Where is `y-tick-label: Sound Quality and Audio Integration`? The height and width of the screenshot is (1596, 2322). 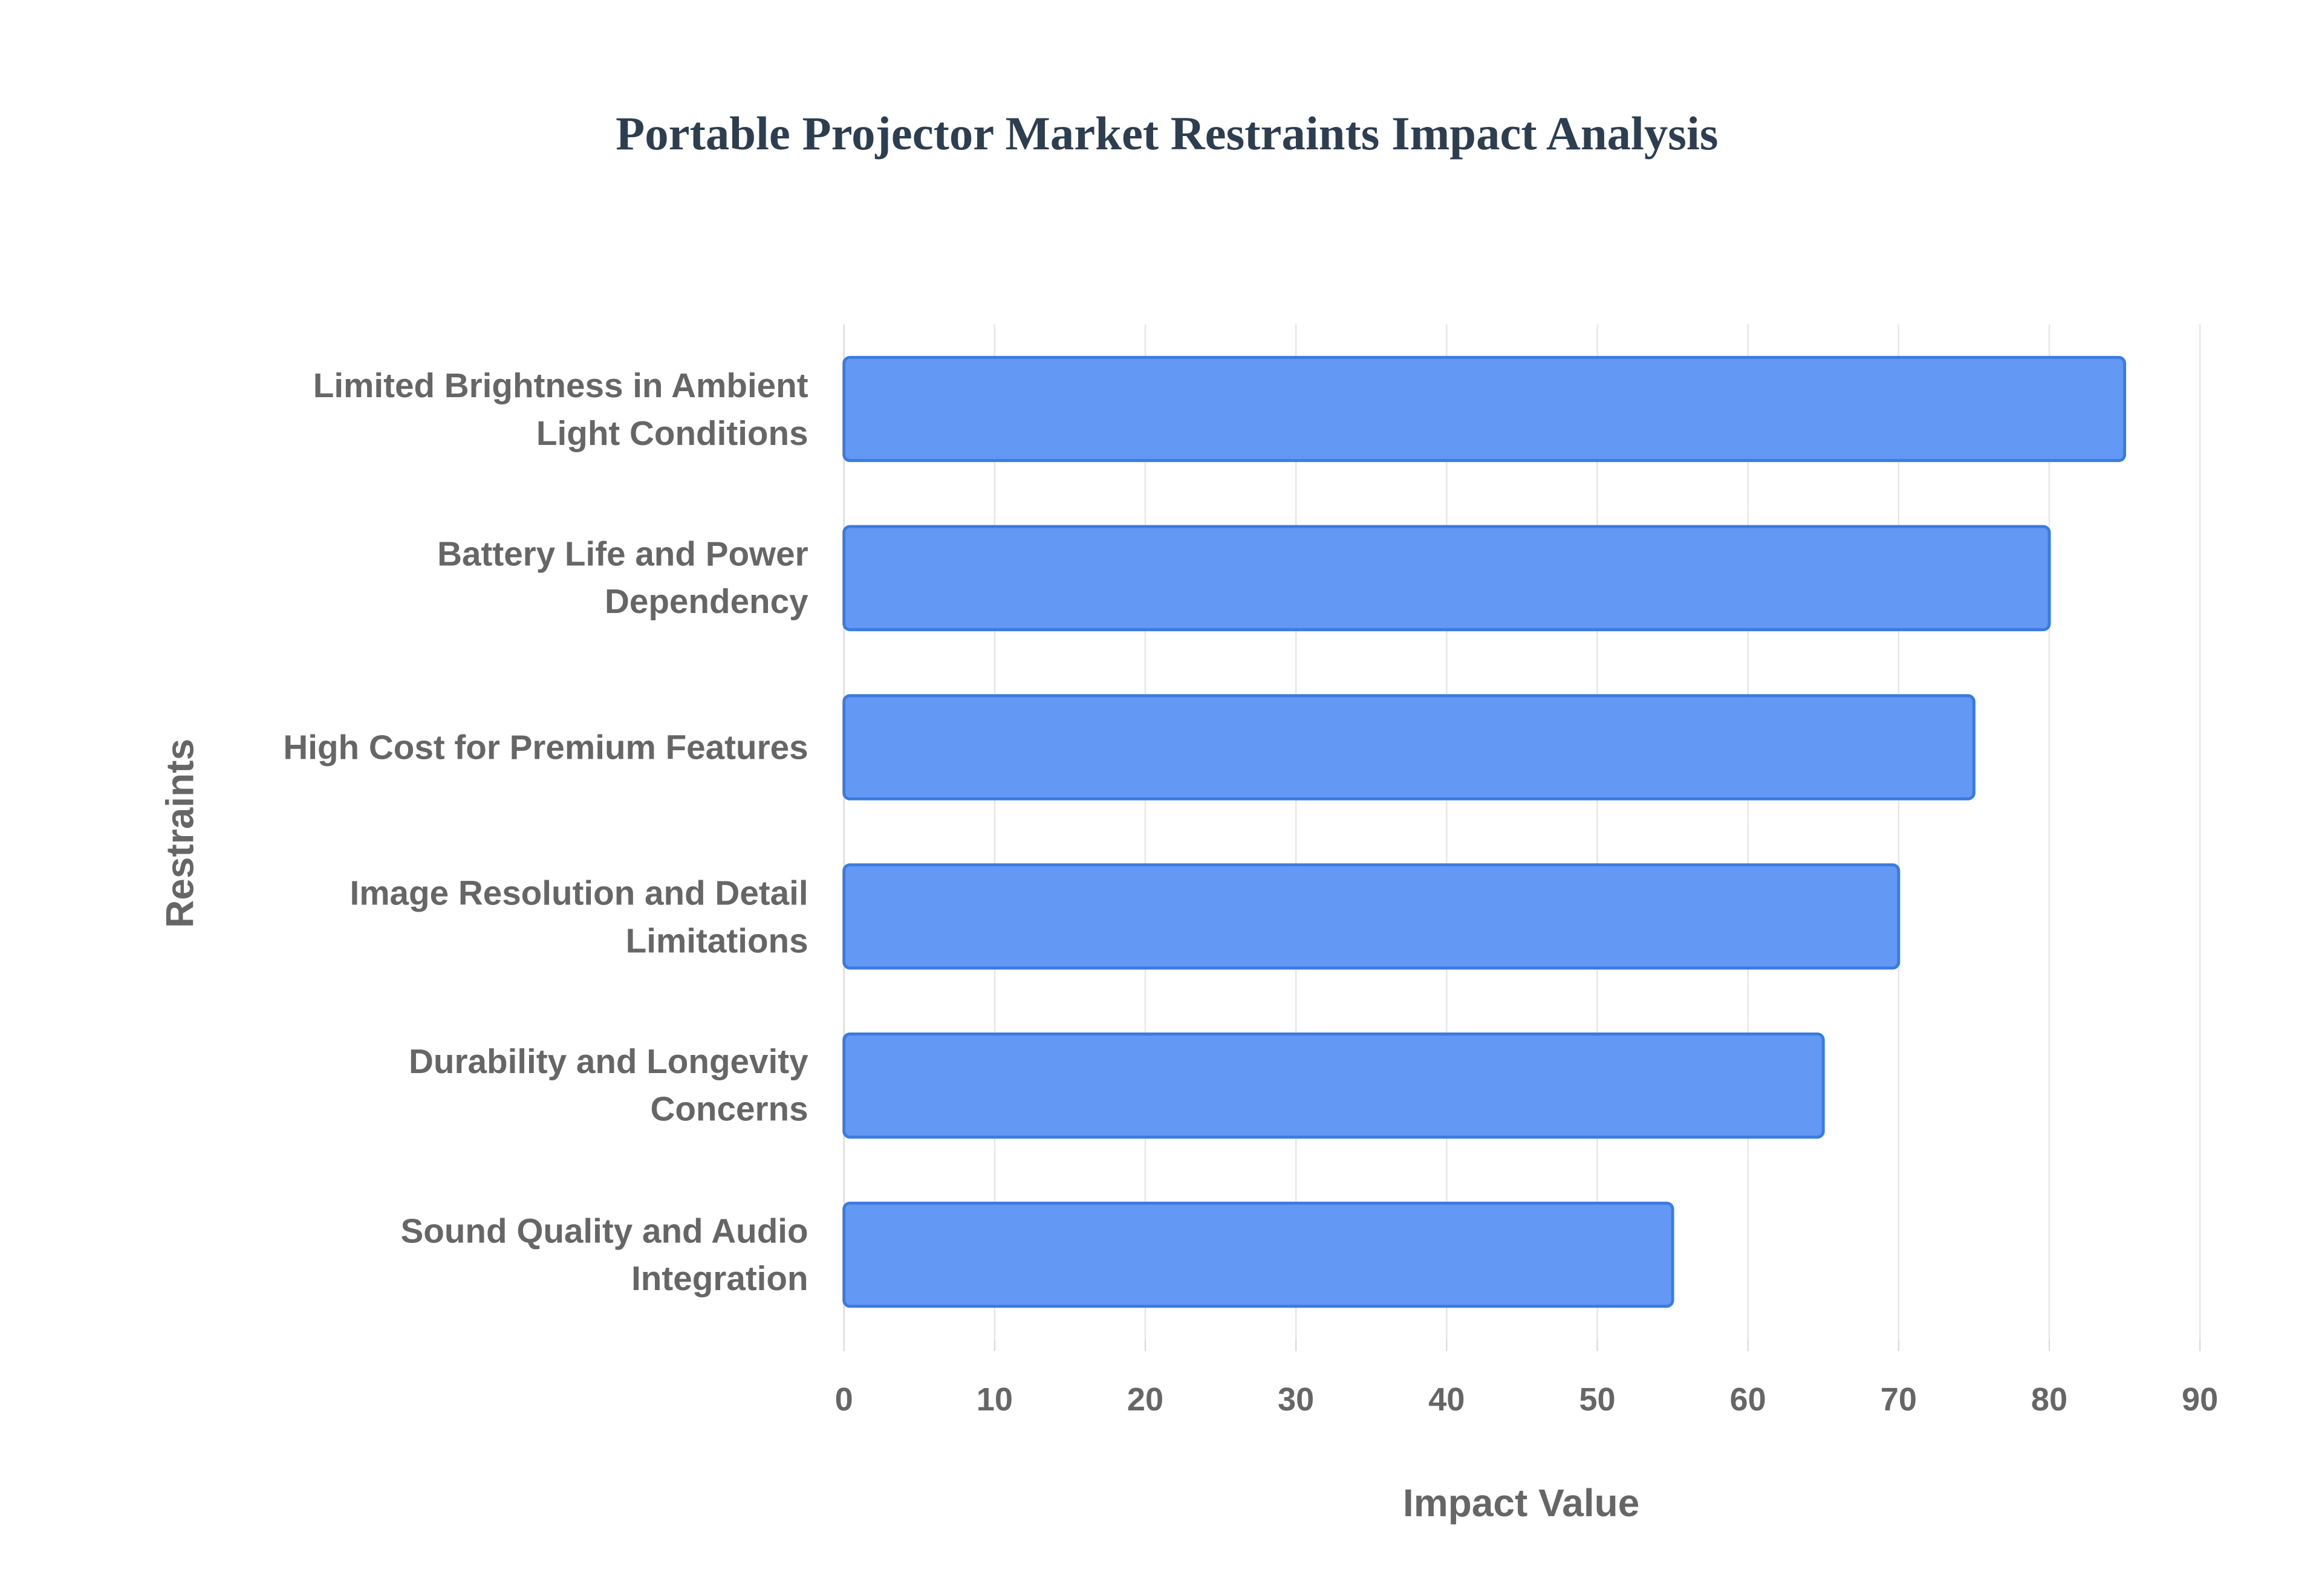
y-tick-label: Sound Quality and Audio Integration is located at coordinates (604, 1255).